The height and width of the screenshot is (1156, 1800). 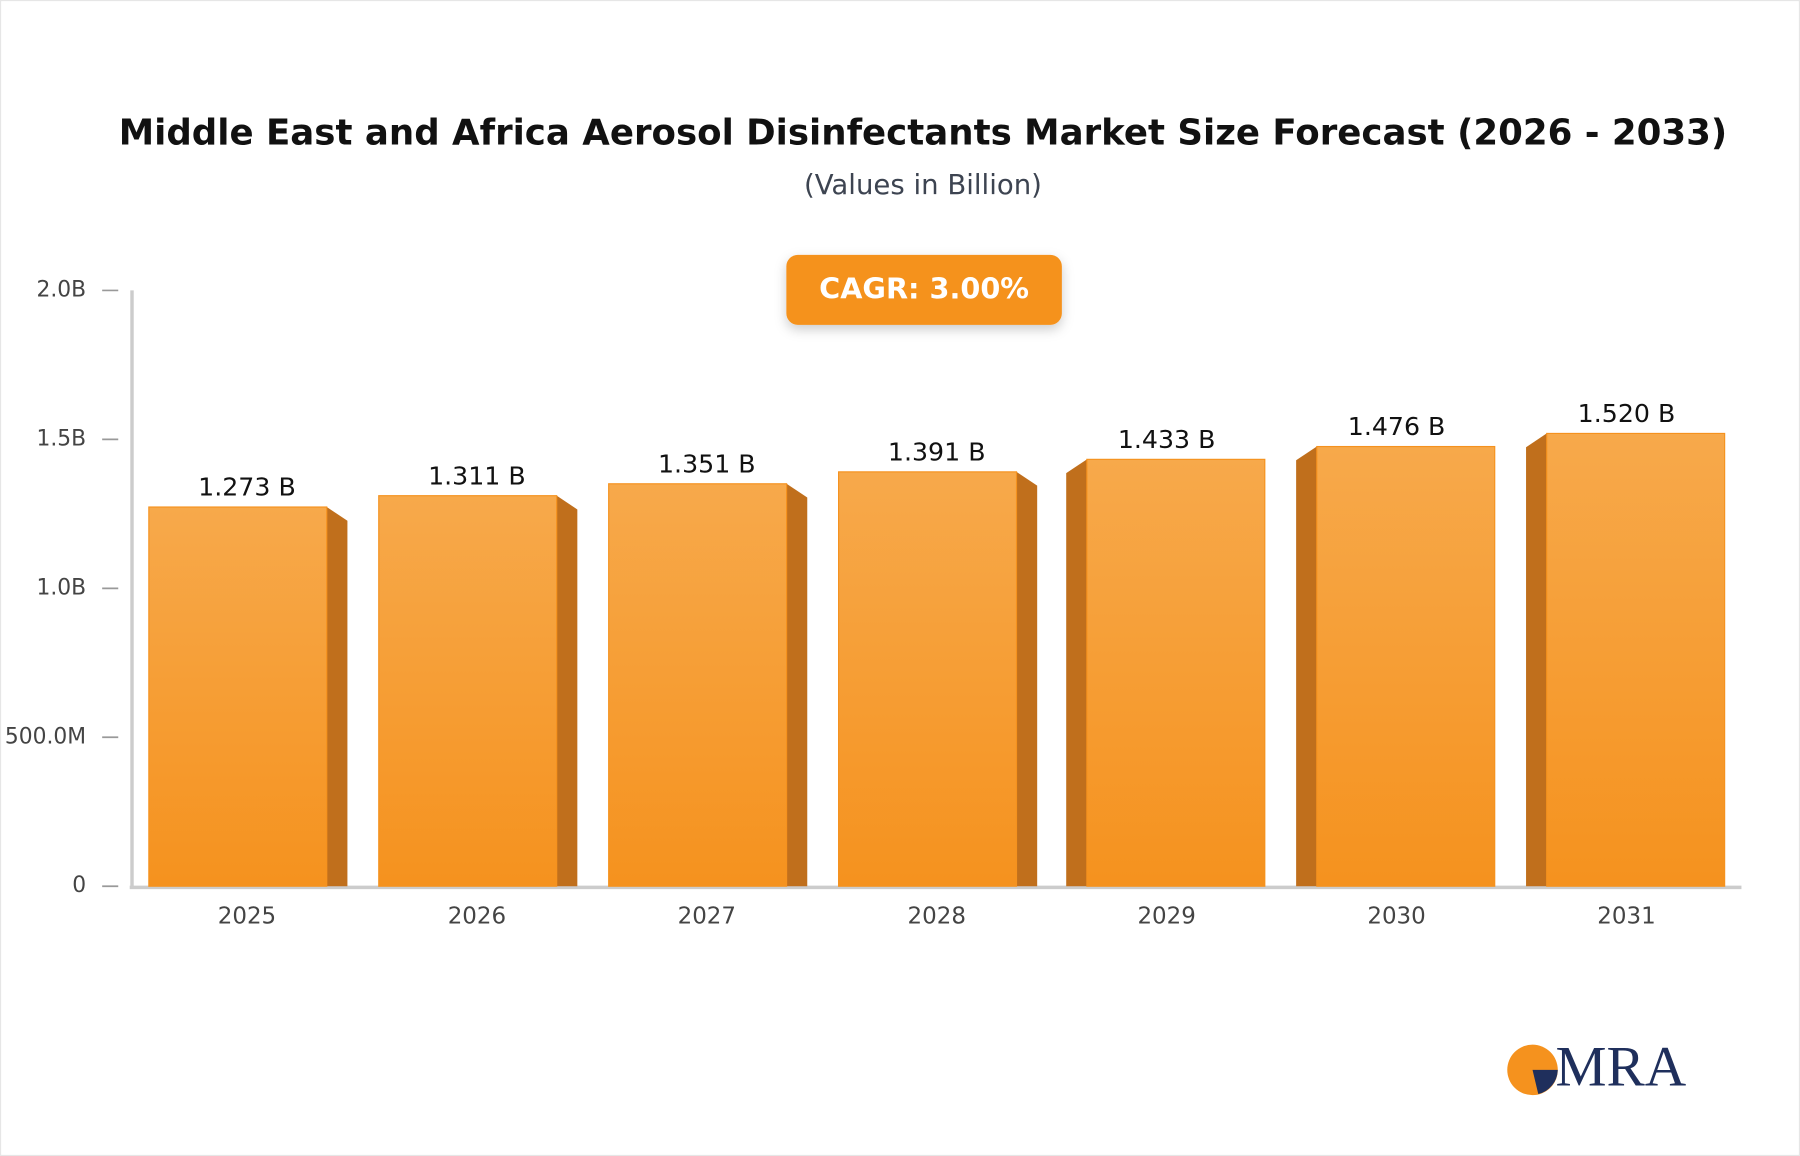 What do you see at coordinates (247, 917) in the screenshot?
I see `x-tick-label: 2025` at bounding box center [247, 917].